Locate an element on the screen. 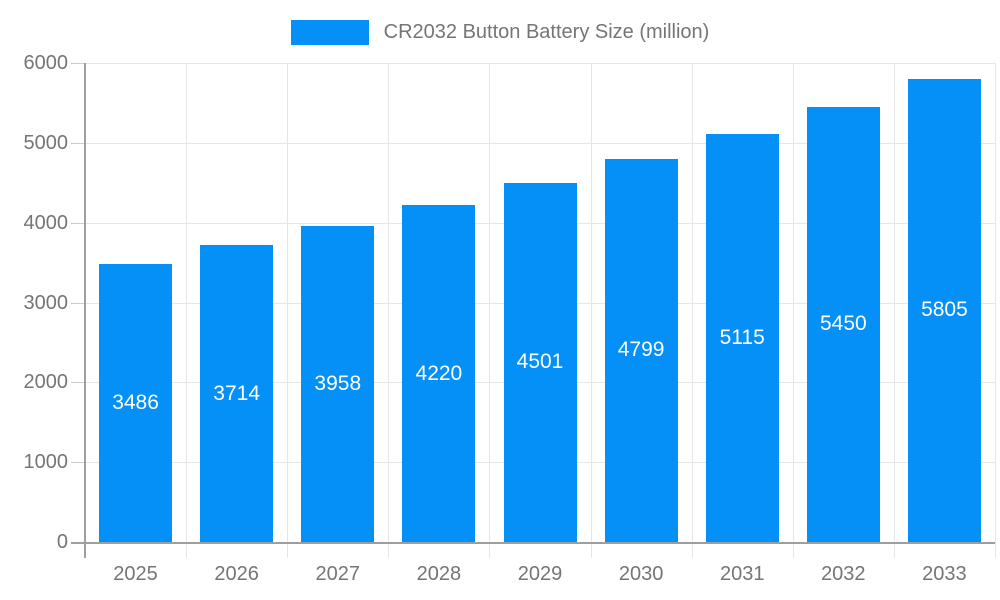  bar-value-label: 5805 is located at coordinates (944, 310).